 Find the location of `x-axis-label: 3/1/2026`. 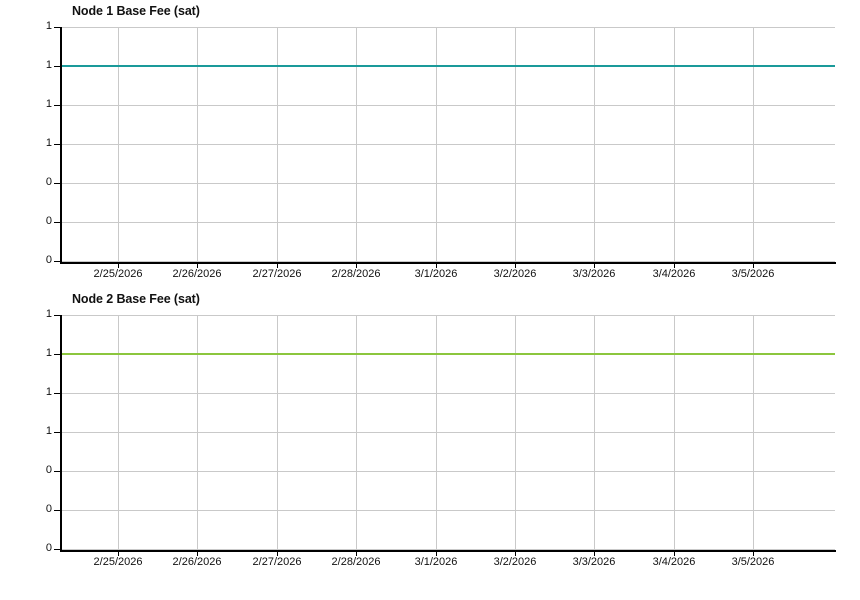

x-axis-label: 3/1/2026 is located at coordinates (436, 562).